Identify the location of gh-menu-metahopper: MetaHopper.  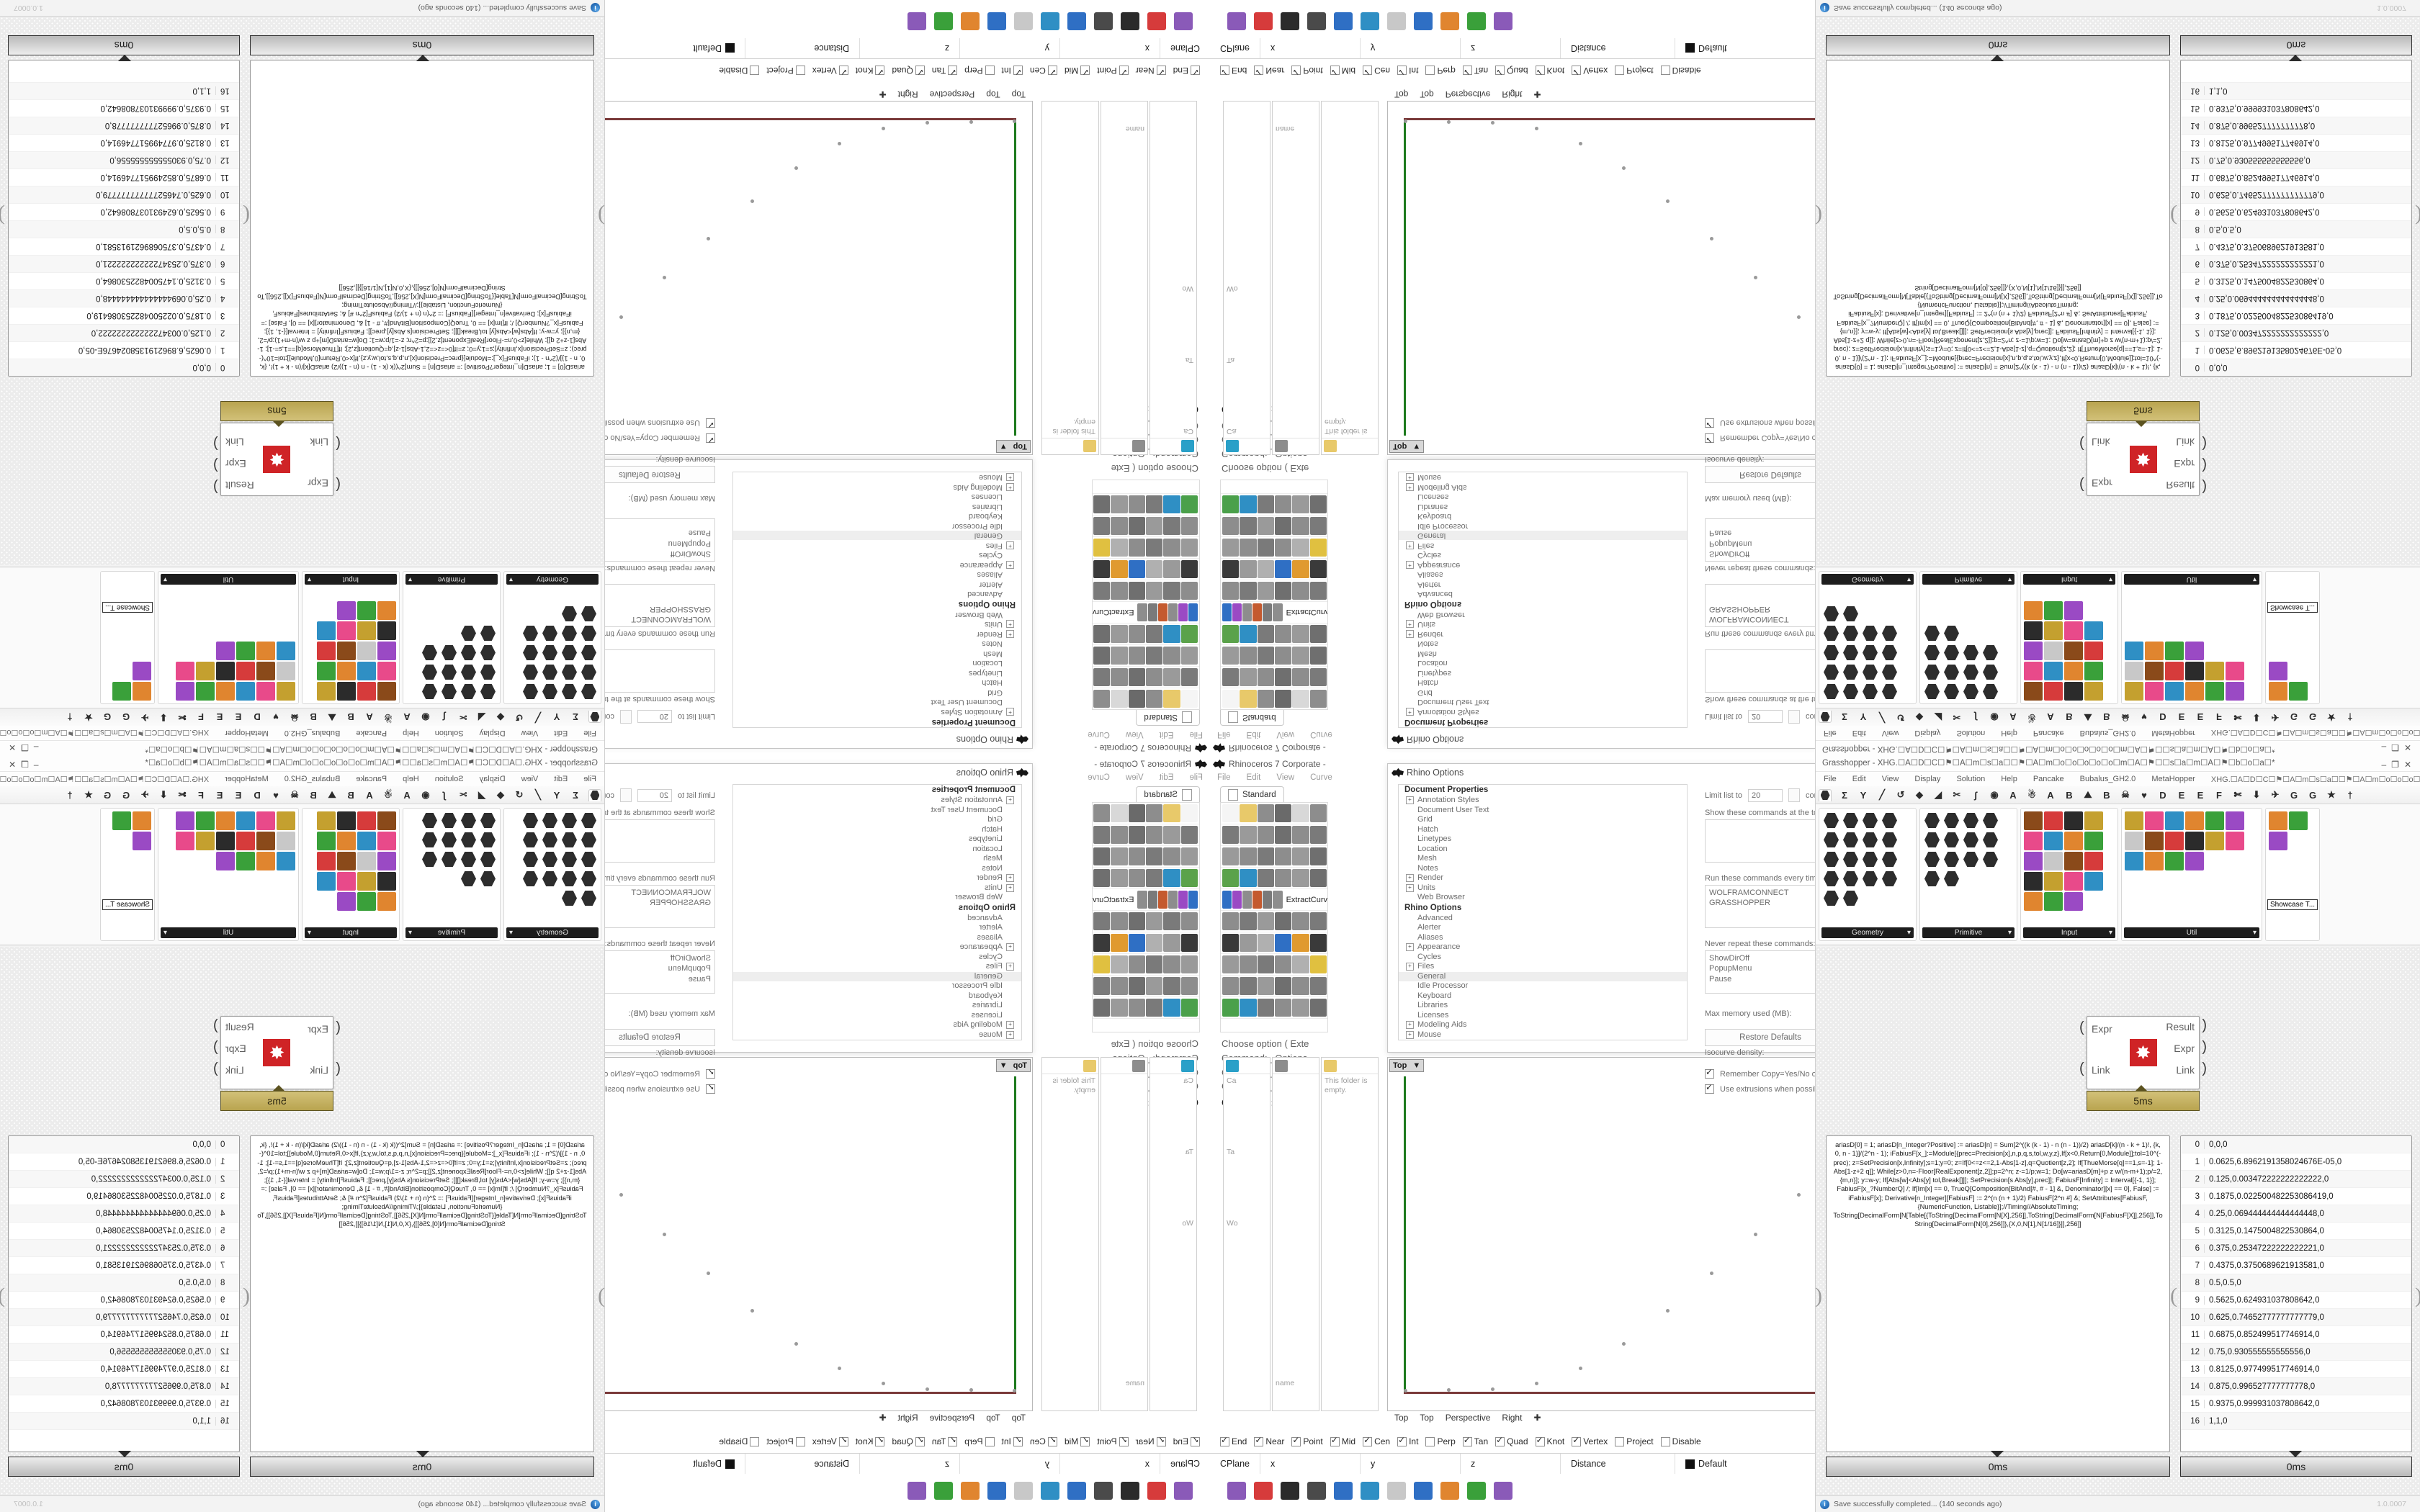
(2173, 733).